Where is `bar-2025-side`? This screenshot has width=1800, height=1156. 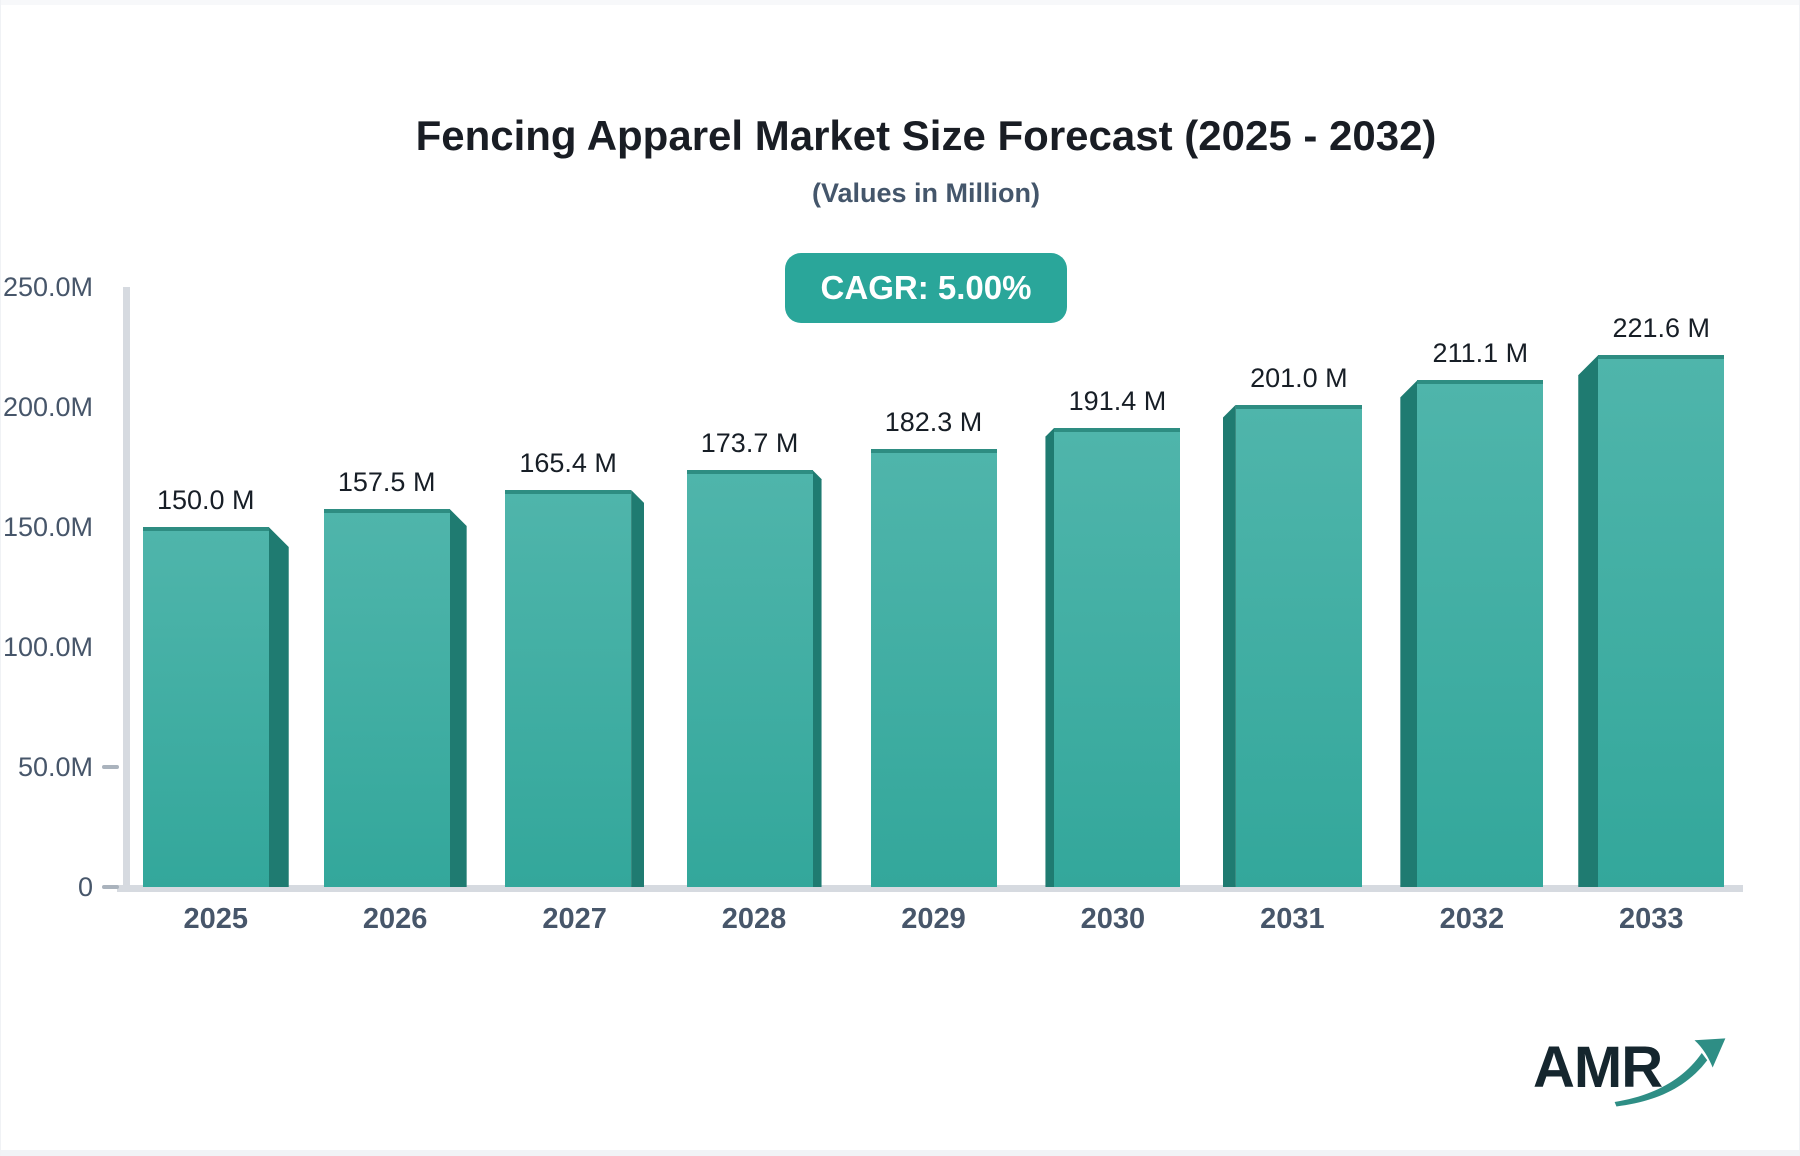
bar-2025-side is located at coordinates (278, 707).